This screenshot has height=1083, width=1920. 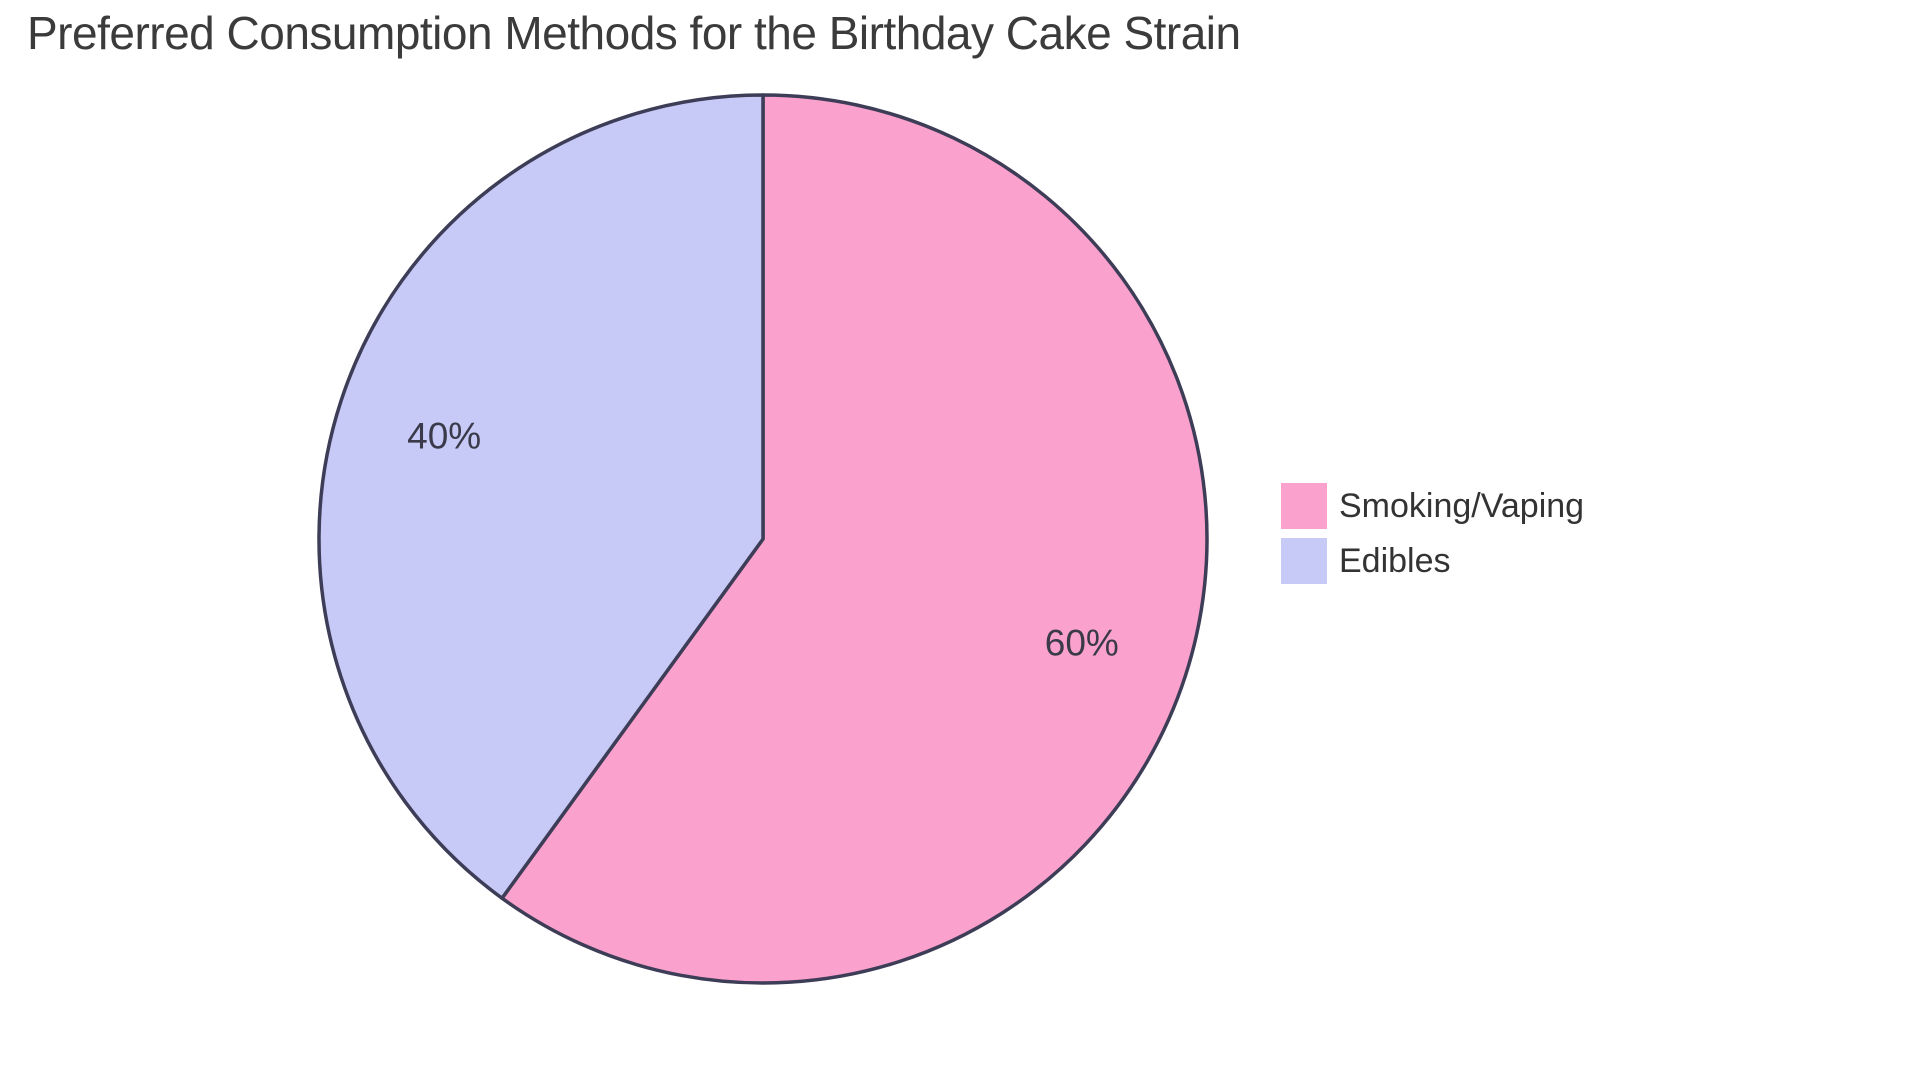 I want to click on pie-value-label-smoking-vaping: 60%, so click(x=1082, y=643).